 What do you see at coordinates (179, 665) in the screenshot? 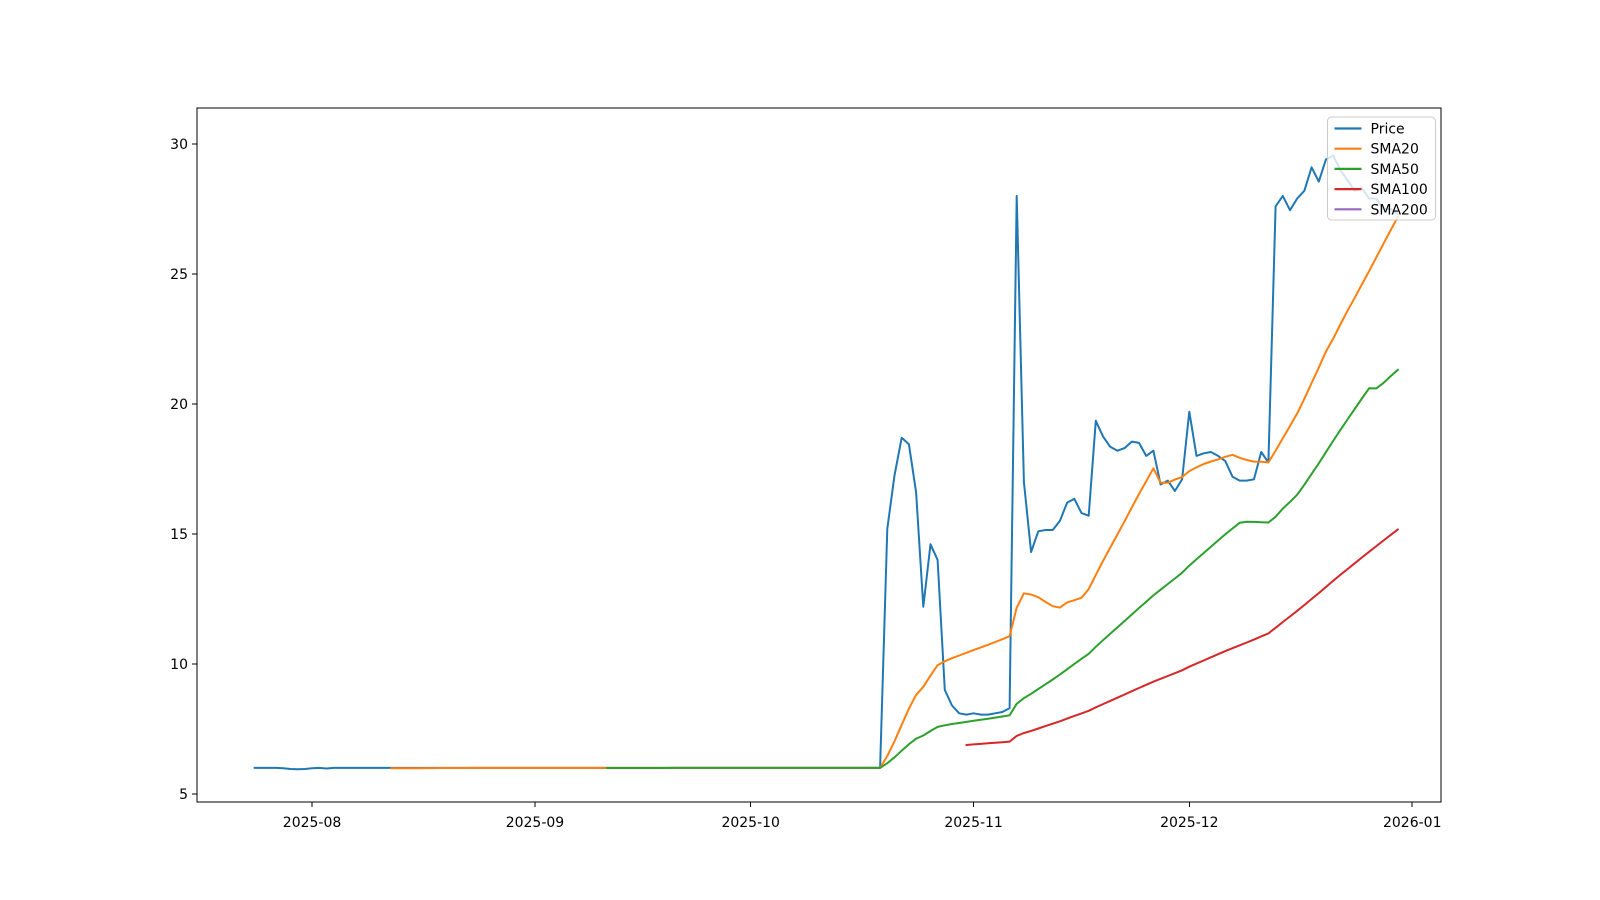
I see `y-tick-label: 10` at bounding box center [179, 665].